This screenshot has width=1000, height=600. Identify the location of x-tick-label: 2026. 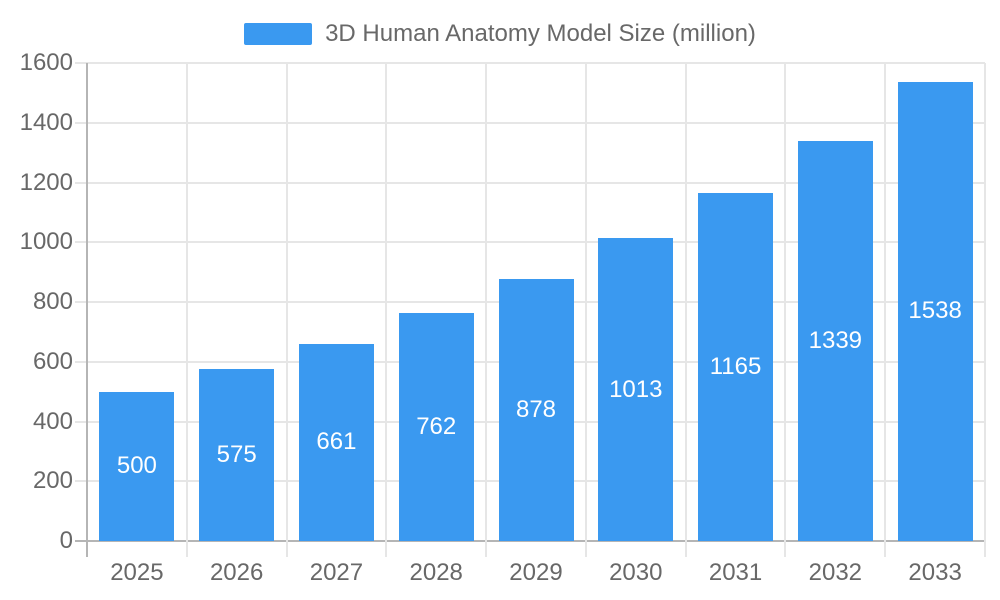
(236, 572).